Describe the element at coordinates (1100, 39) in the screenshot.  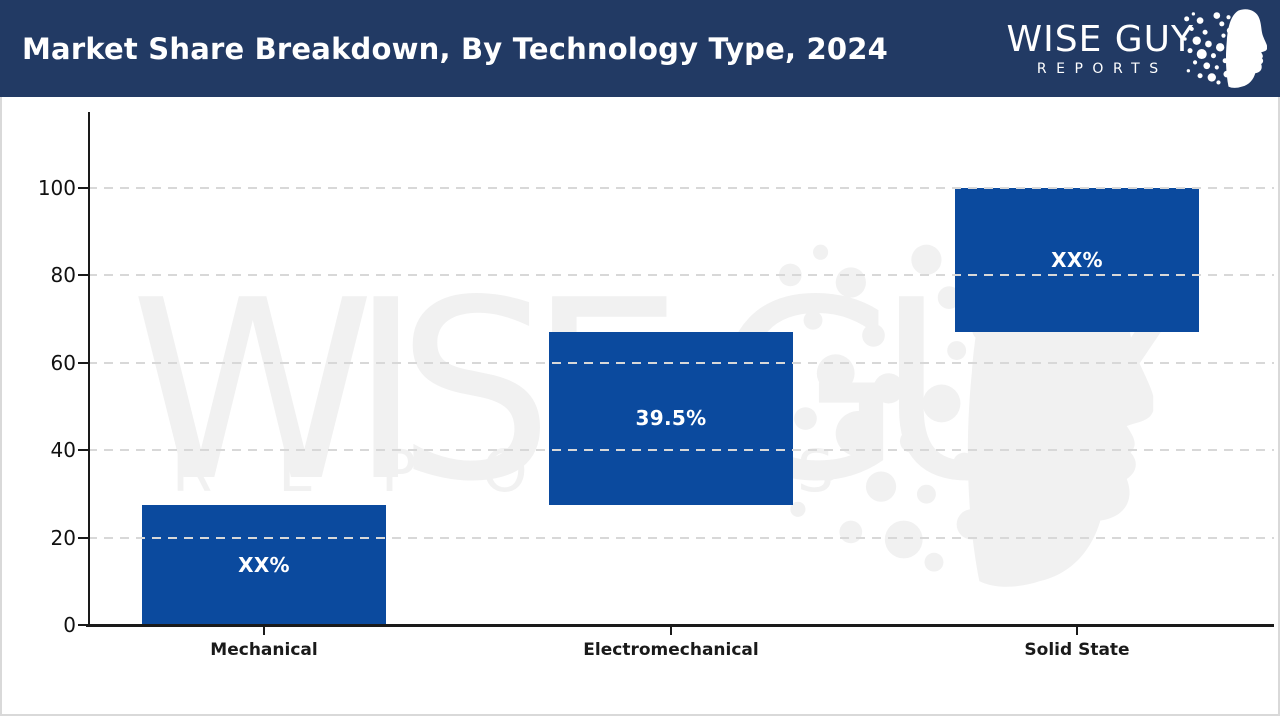
I see `logo-name: WISE GUY` at that location.